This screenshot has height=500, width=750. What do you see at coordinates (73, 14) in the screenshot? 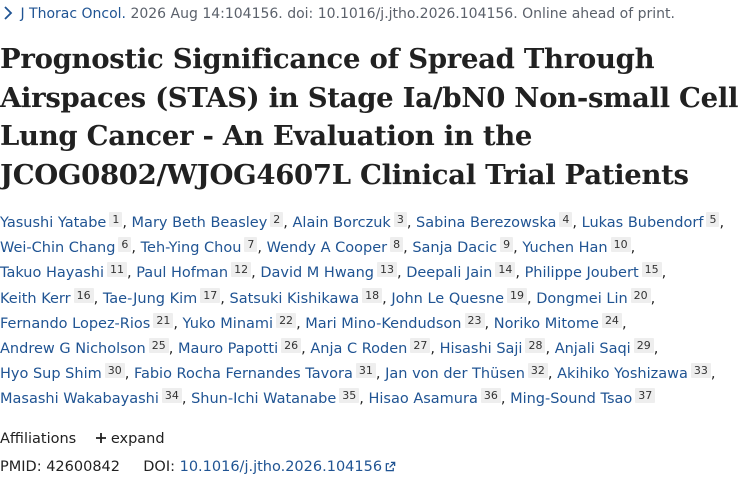
I see `journal-link: J Thorac Oncol.` at bounding box center [73, 14].